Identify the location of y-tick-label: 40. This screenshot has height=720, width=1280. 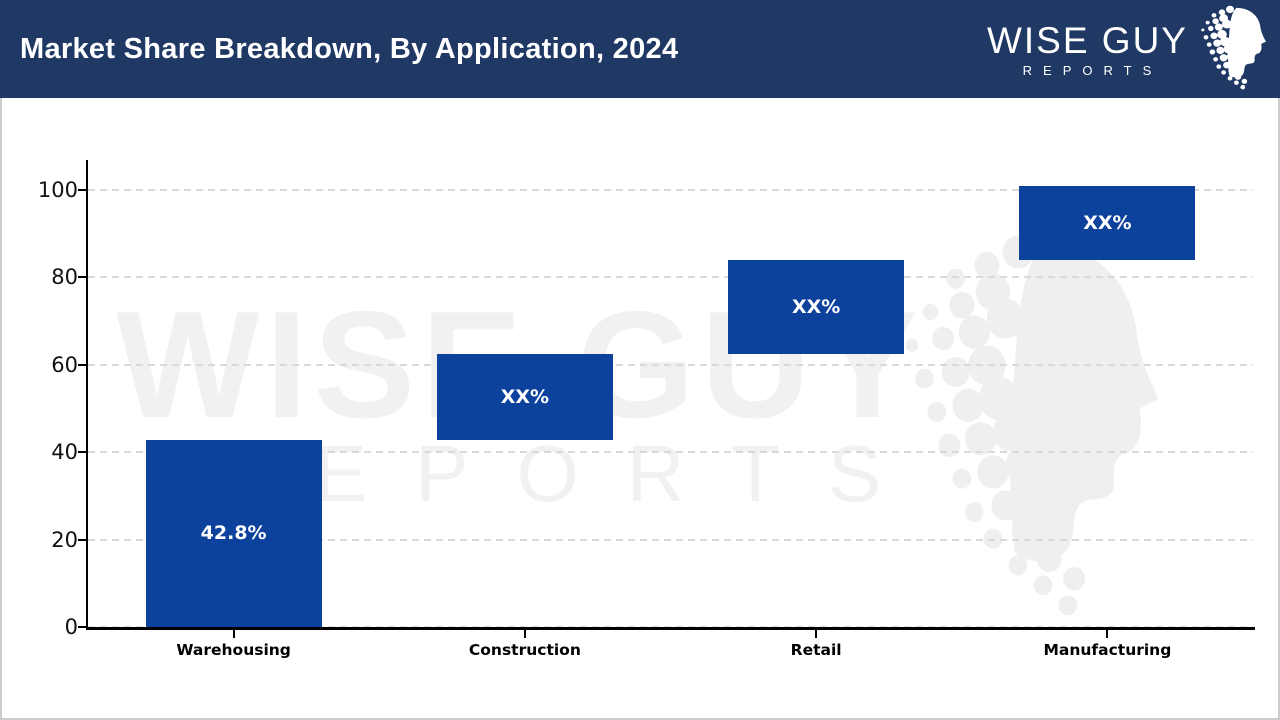
(64, 452).